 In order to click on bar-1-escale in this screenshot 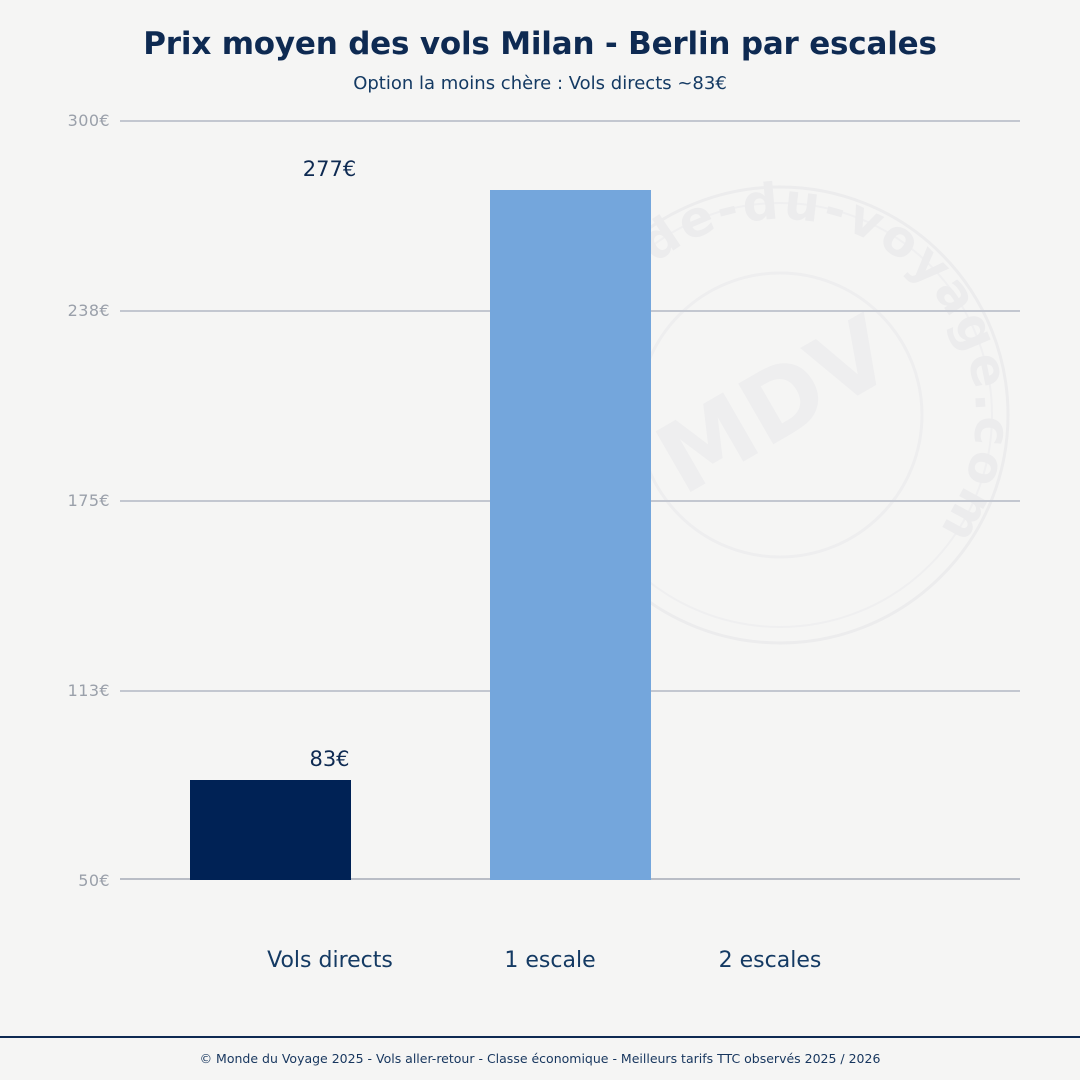, I will do `click(570, 534)`.